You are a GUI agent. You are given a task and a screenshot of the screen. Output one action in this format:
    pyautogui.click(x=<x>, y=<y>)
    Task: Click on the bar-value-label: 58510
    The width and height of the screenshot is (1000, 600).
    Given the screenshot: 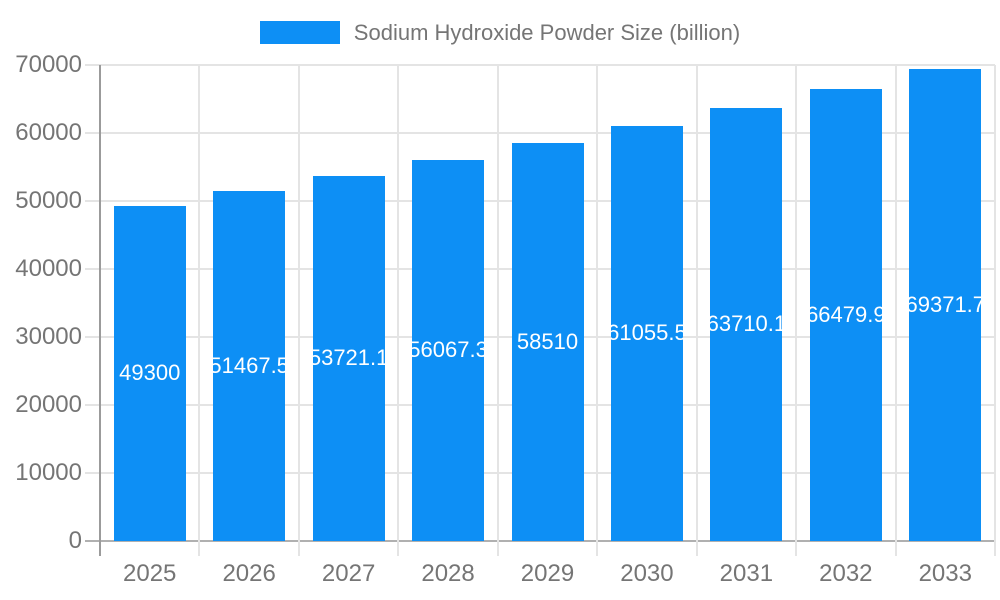 What is the action you would take?
    pyautogui.click(x=547, y=342)
    